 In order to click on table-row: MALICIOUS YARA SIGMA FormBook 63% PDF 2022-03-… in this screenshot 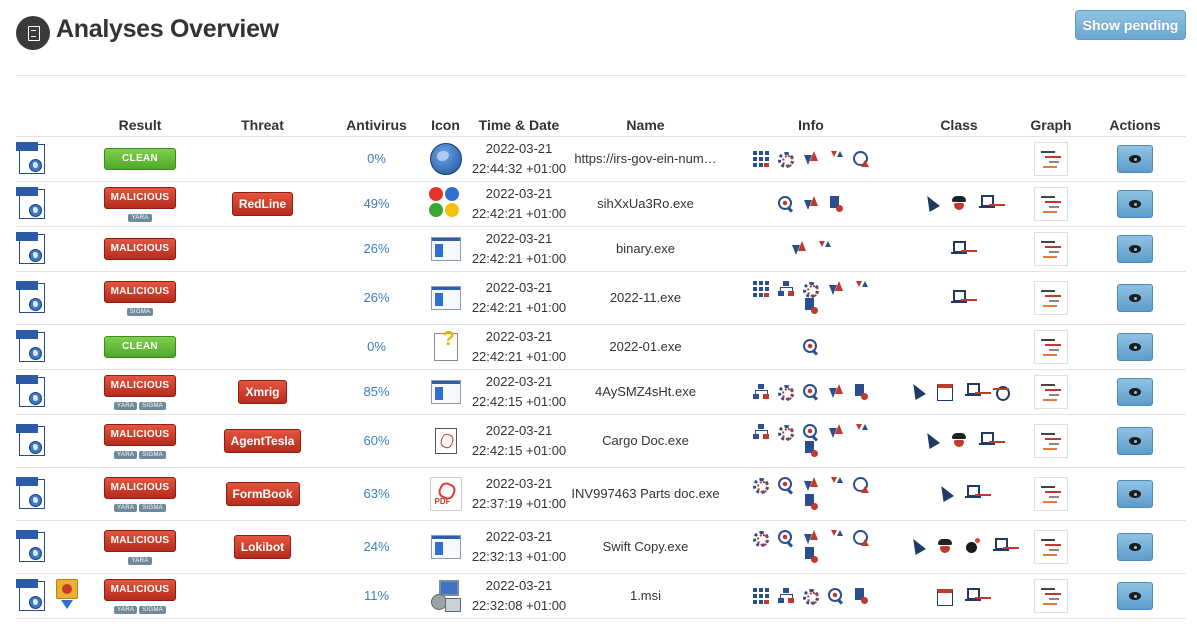, I will do `click(601, 493)`.